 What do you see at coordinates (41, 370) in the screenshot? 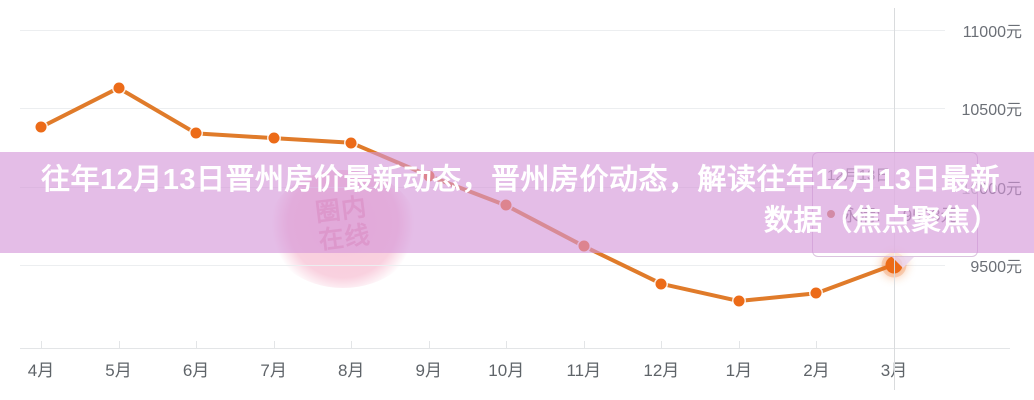
I see `x-axis-label: 4月` at bounding box center [41, 370].